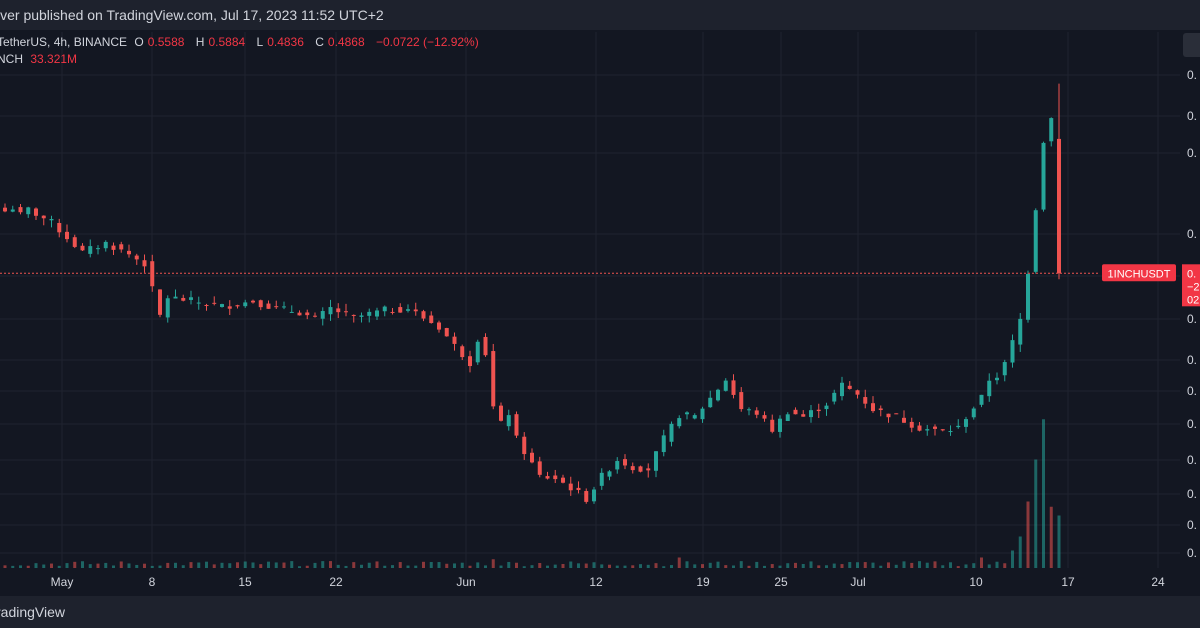  I want to click on close-value: 0.4868, so click(346, 42).